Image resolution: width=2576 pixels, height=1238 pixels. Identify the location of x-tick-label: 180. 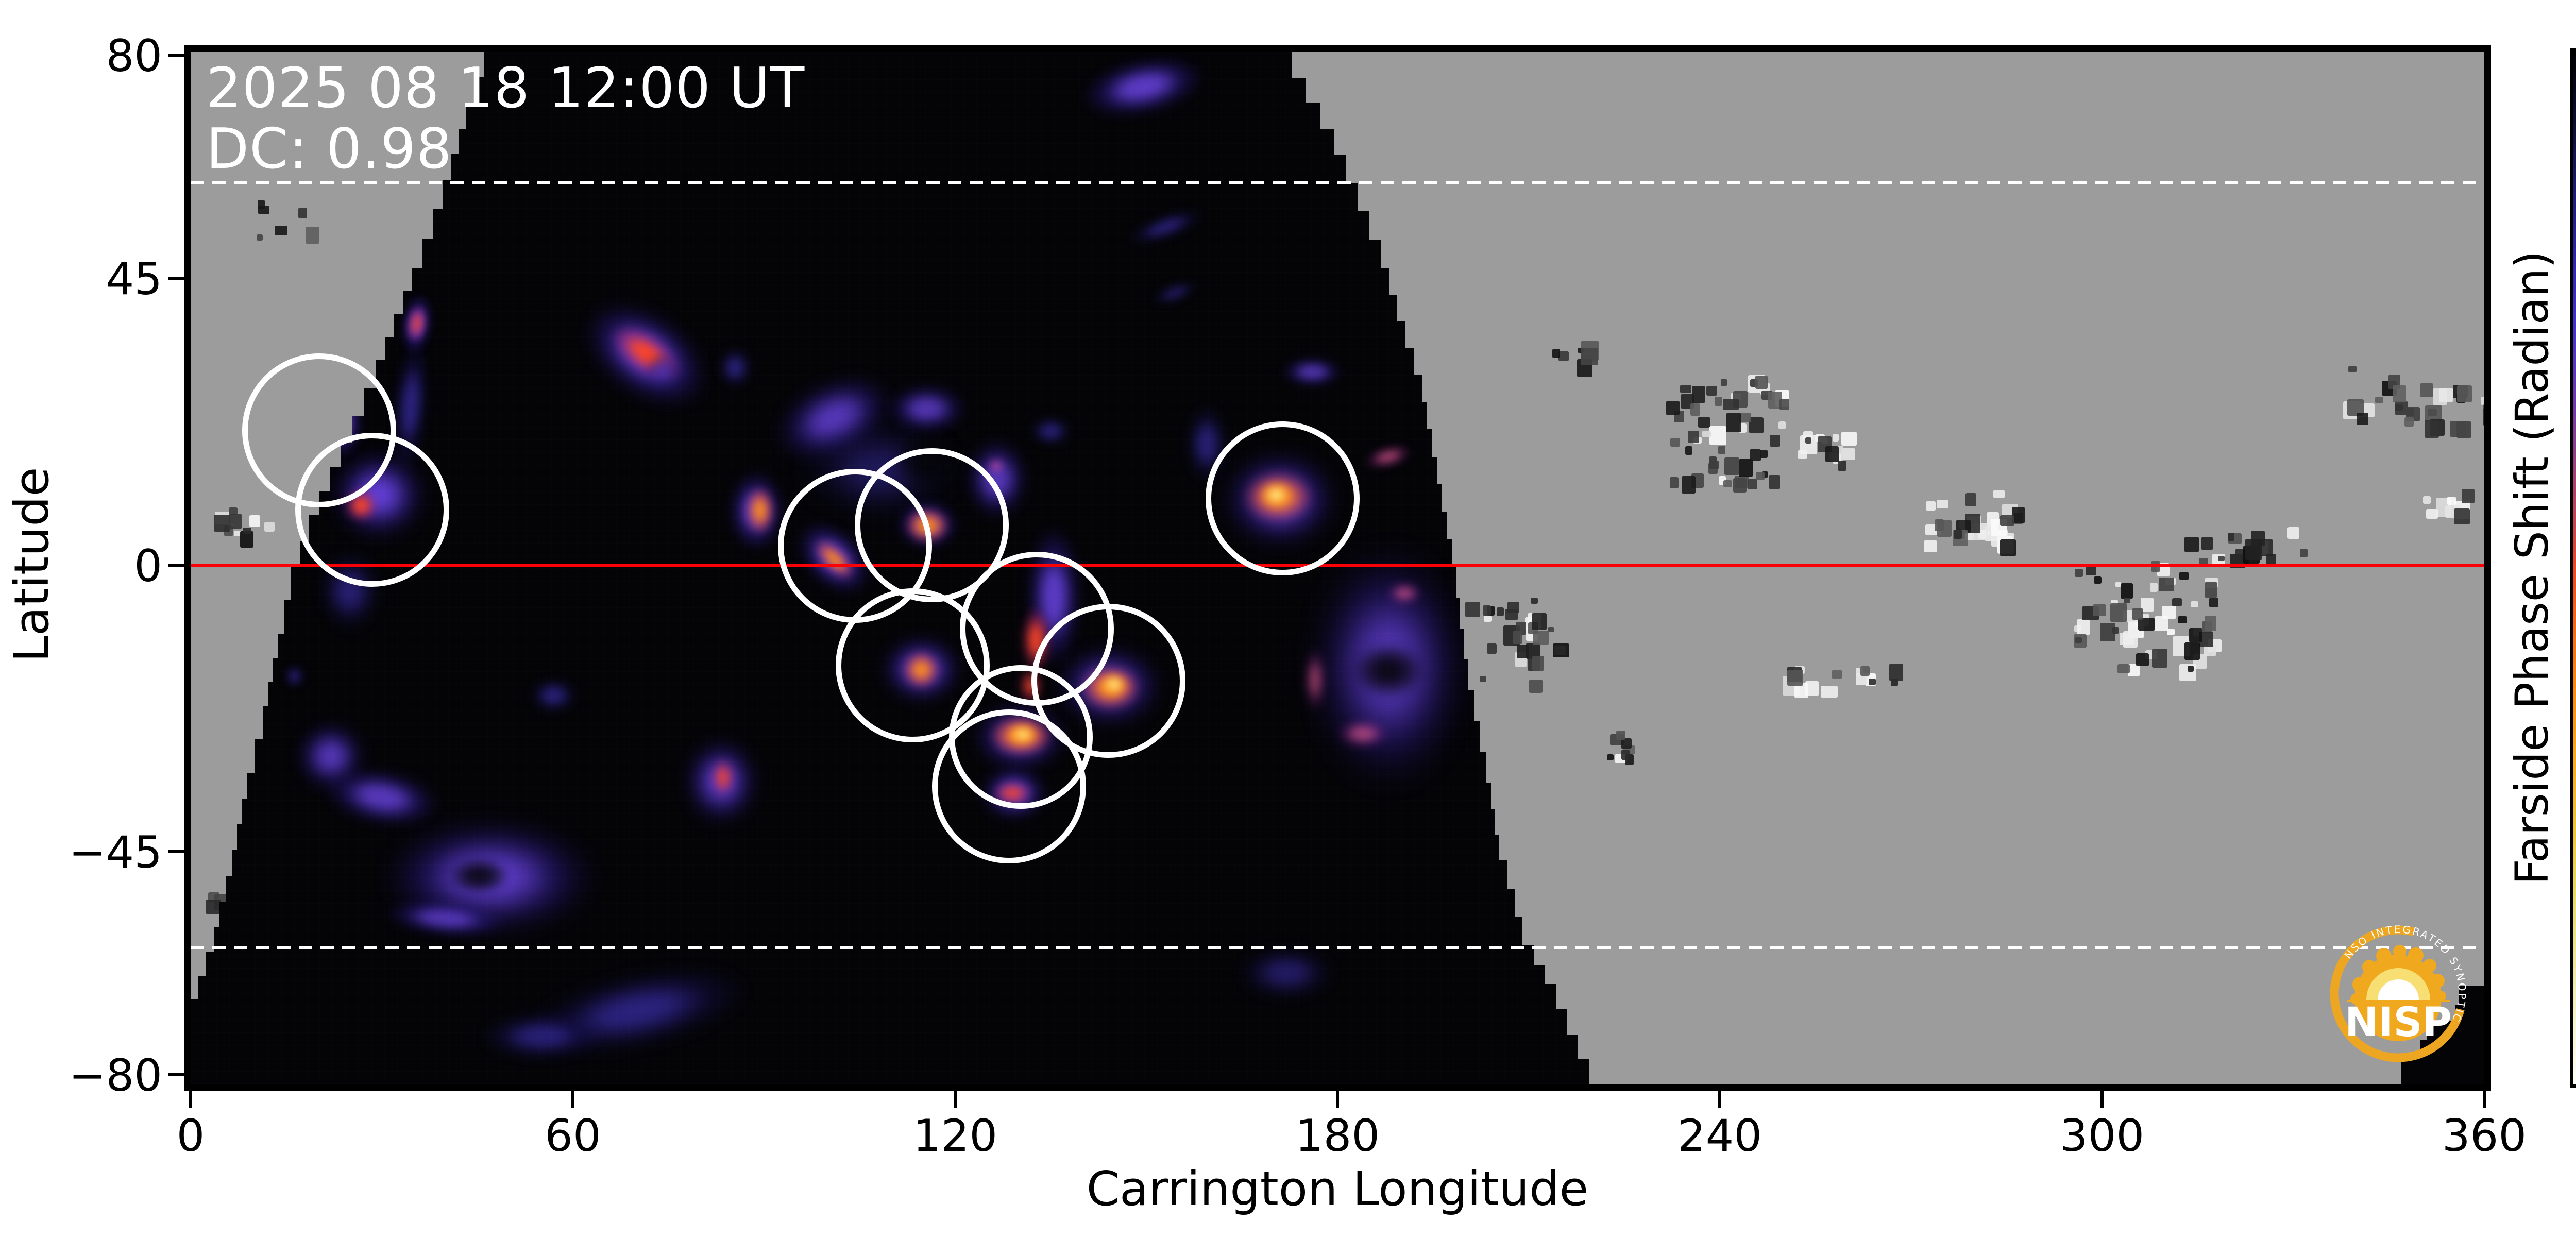
(1337, 1136).